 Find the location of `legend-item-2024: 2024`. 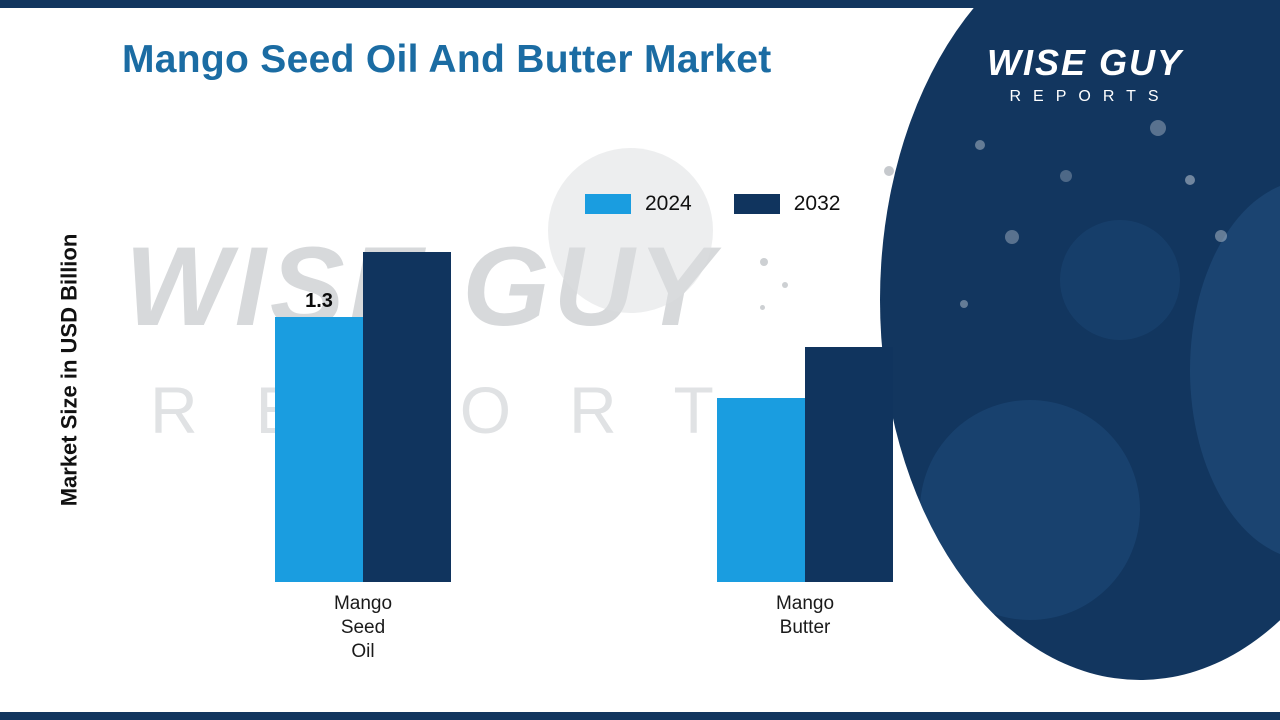

legend-item-2024: 2024 is located at coordinates (638, 204).